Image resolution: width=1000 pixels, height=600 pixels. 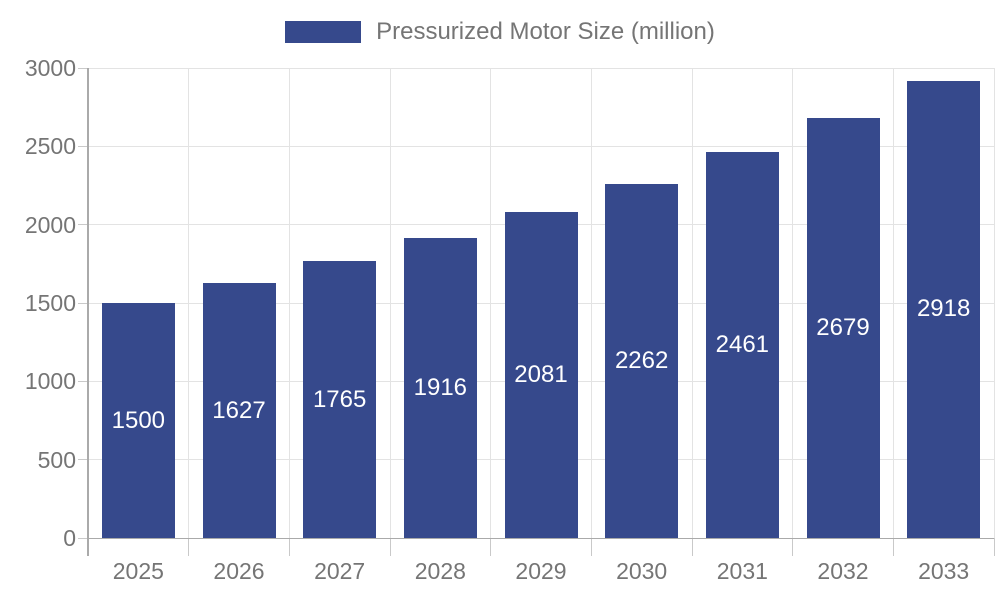 I want to click on y-axis-label: 2000, so click(x=50, y=224).